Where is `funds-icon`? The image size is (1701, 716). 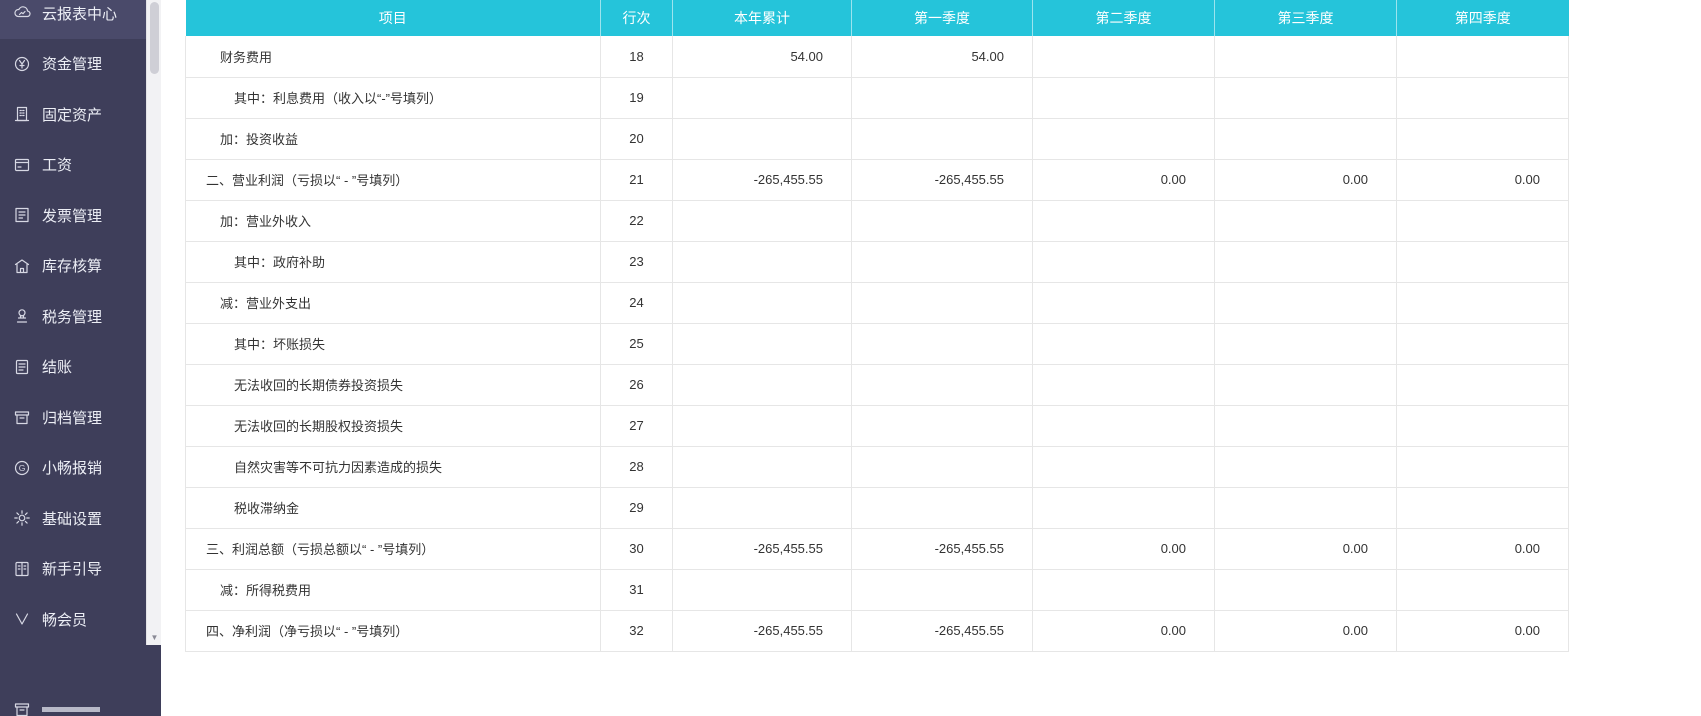
funds-icon is located at coordinates (22, 64).